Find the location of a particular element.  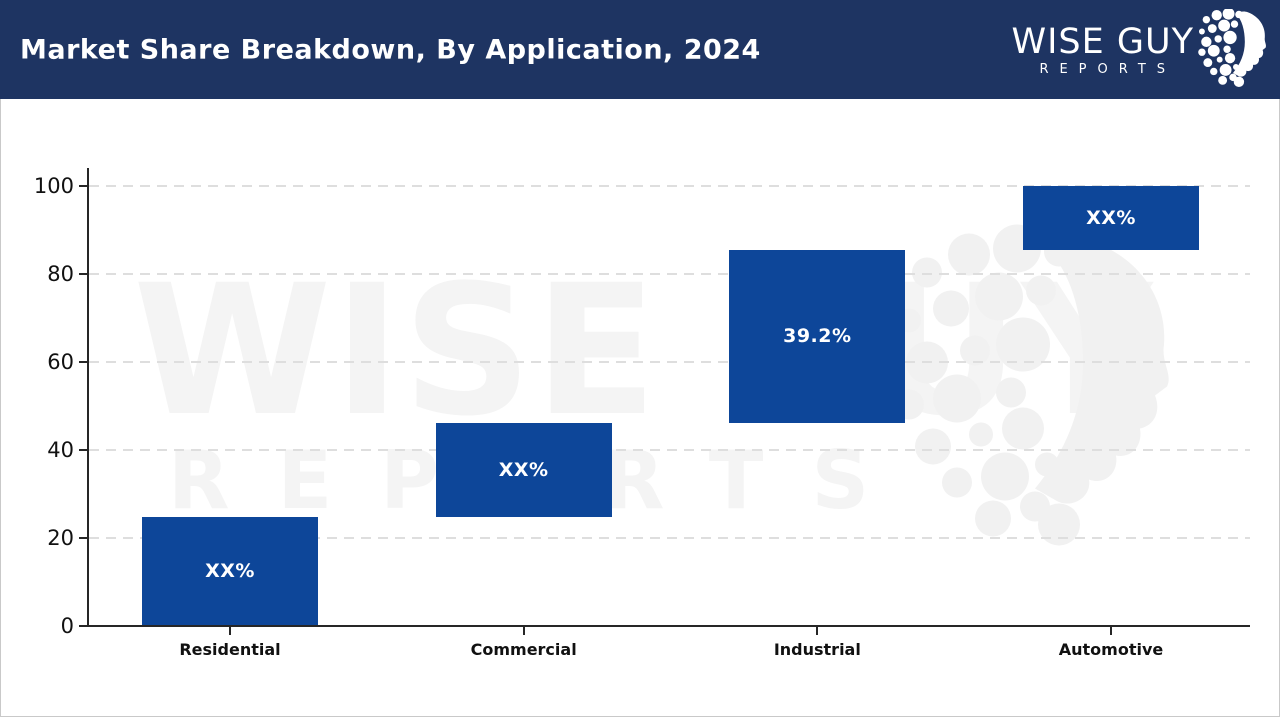

bar-commercial: XX% is located at coordinates (523, 469).